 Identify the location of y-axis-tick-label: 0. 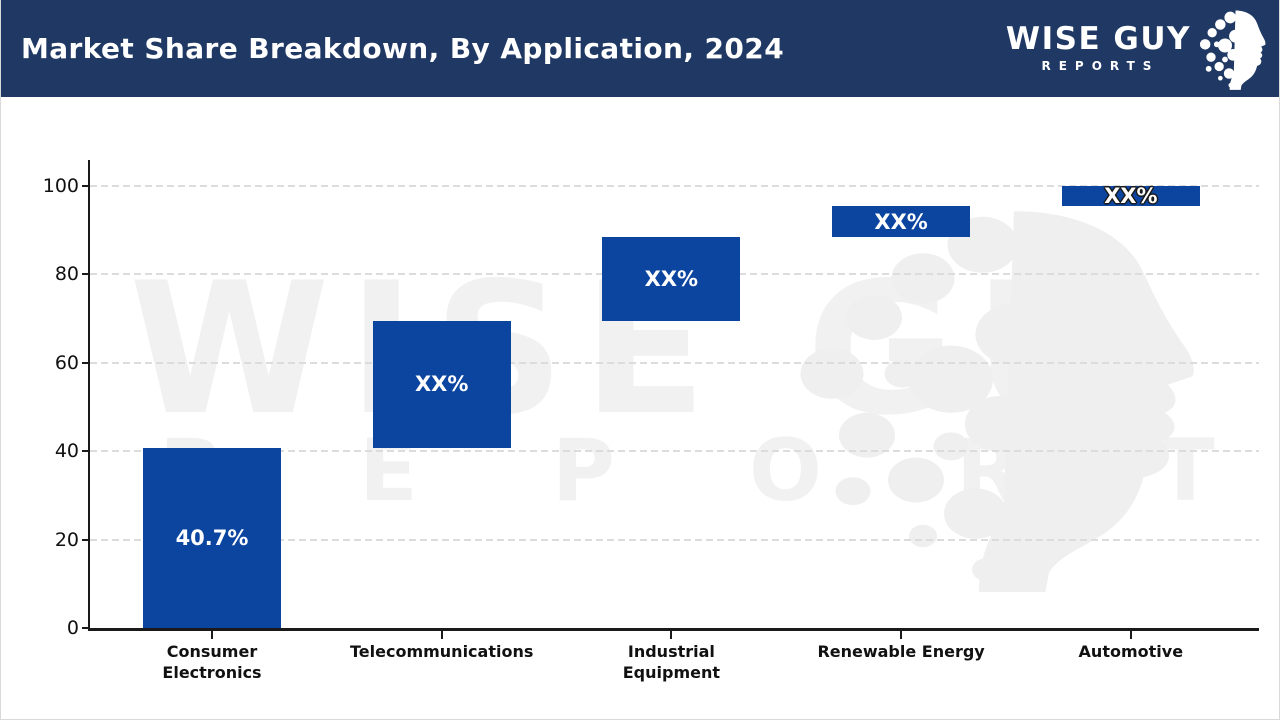
(72, 628).